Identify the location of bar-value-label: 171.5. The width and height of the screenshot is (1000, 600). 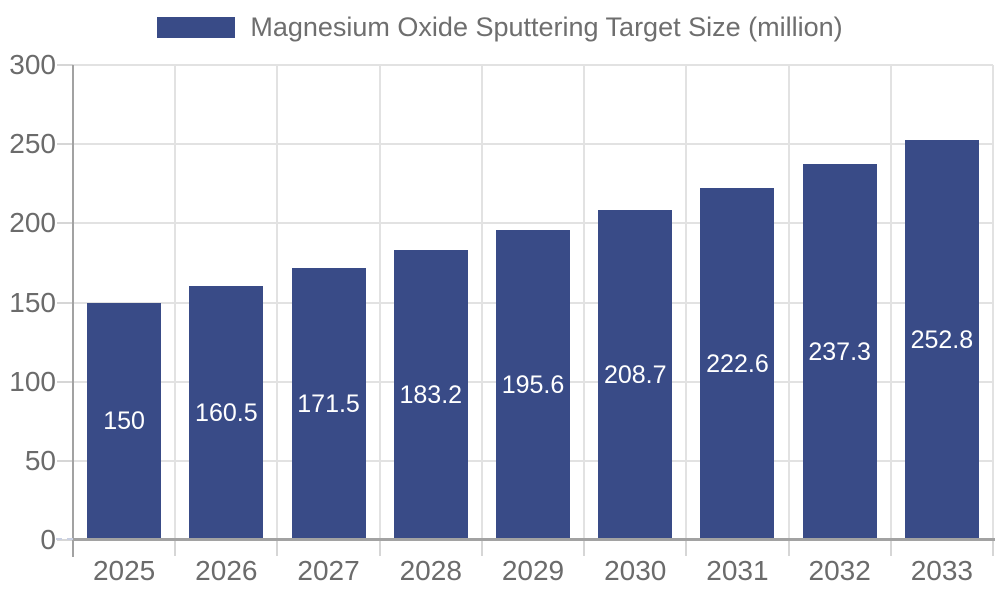
(328, 404).